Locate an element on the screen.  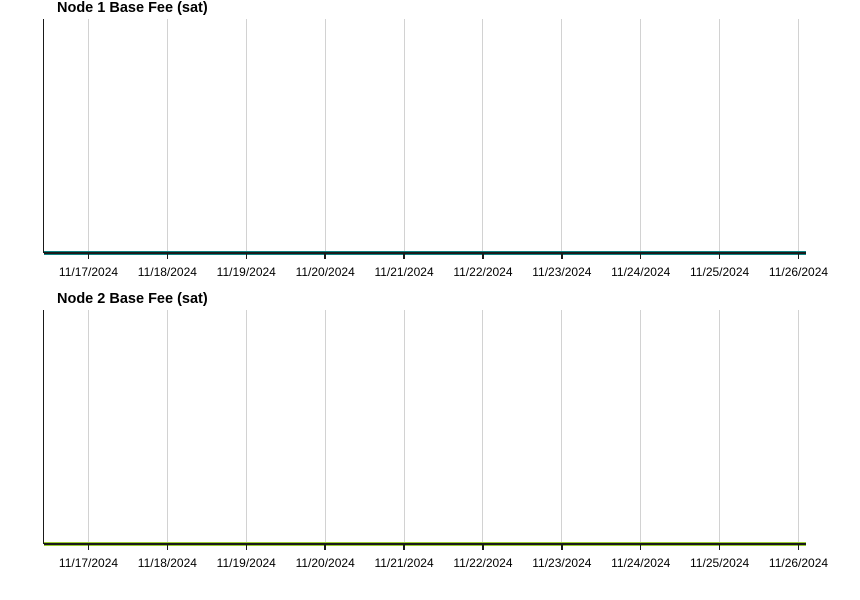
chart-title-node1: Node 1 Base Fee (sat) is located at coordinates (132, 8).